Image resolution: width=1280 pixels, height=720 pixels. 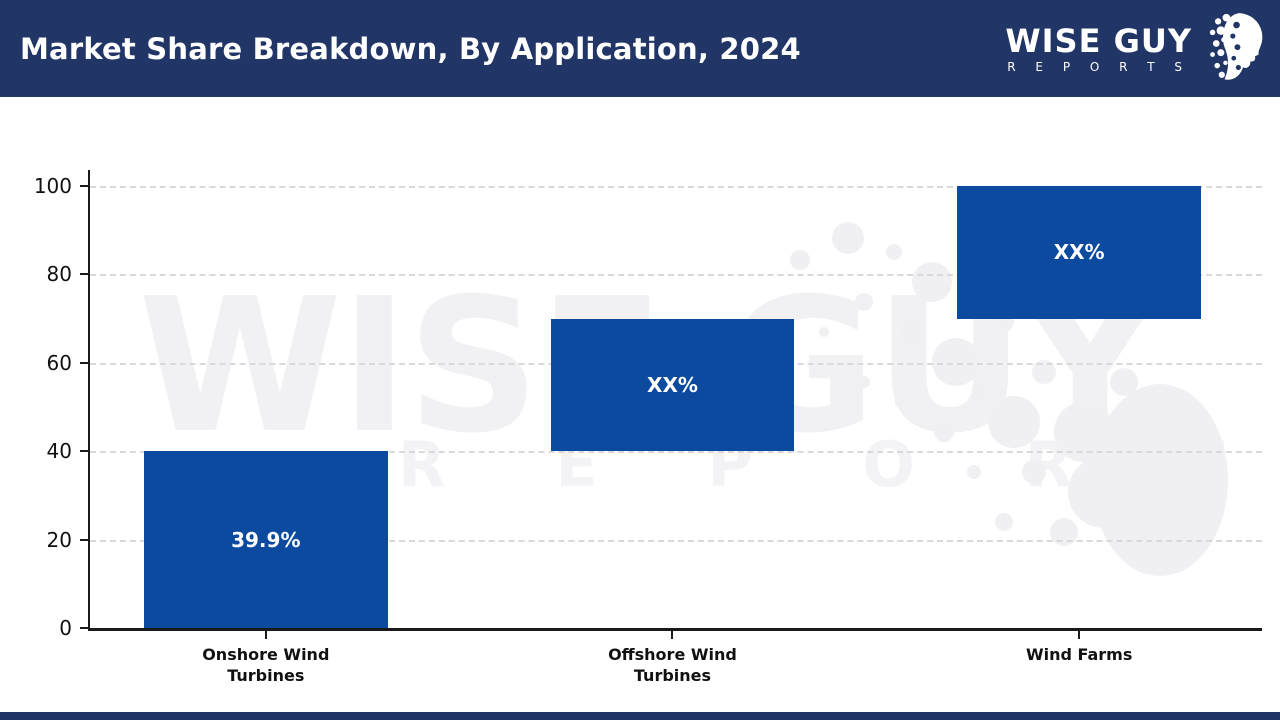 I want to click on category-label-line: Offshore Wind, so click(x=672, y=654).